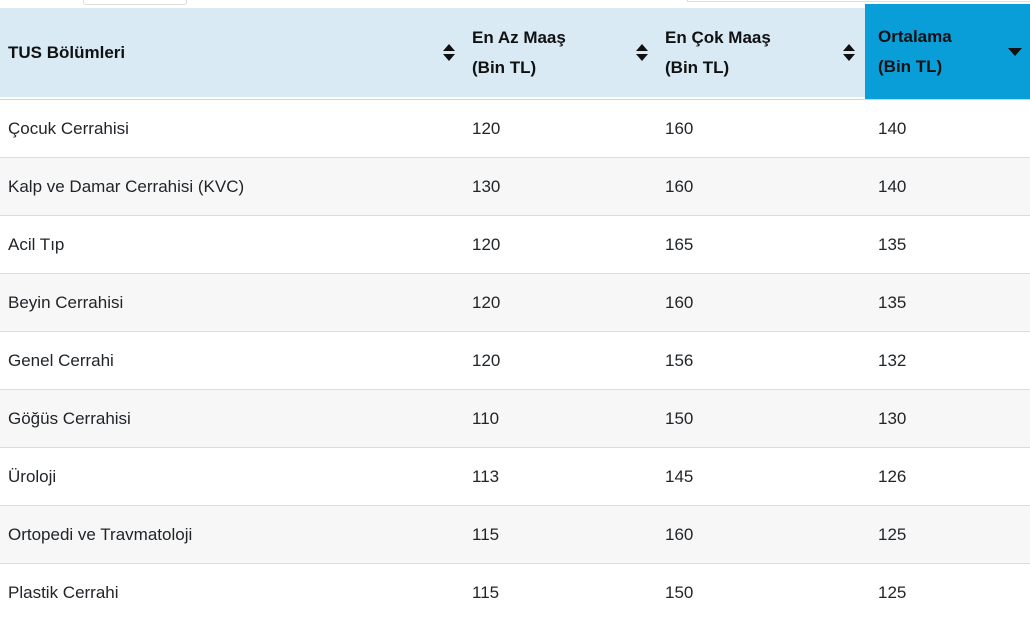  What do you see at coordinates (515, 418) in the screenshot?
I see `table-row: Göğüs Cerrahisi 110 150 130` at bounding box center [515, 418].